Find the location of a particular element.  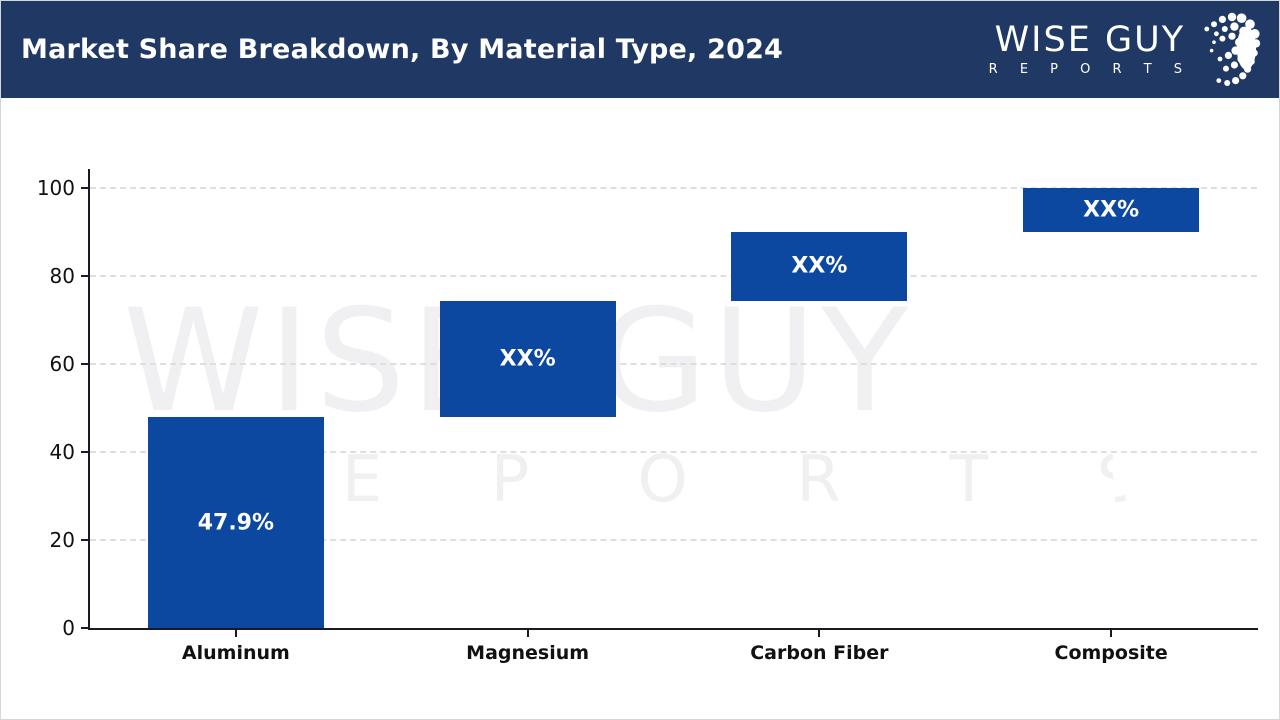

y-tick-label: 20 is located at coordinates (62, 540).